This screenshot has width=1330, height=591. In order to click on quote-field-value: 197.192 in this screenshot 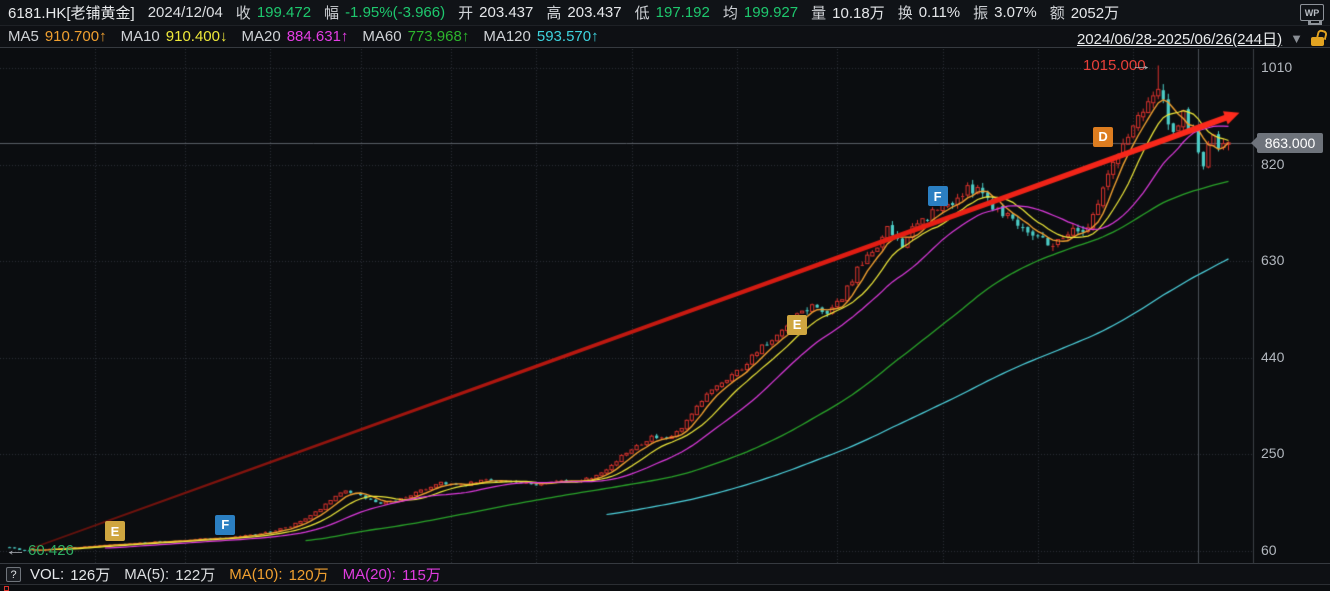, I will do `click(682, 12)`.